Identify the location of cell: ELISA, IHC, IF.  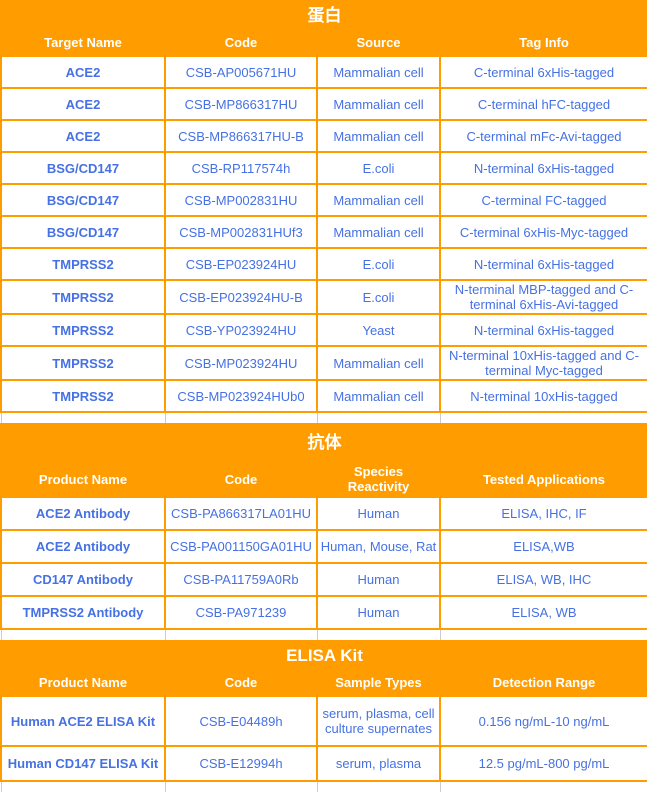
(543, 513).